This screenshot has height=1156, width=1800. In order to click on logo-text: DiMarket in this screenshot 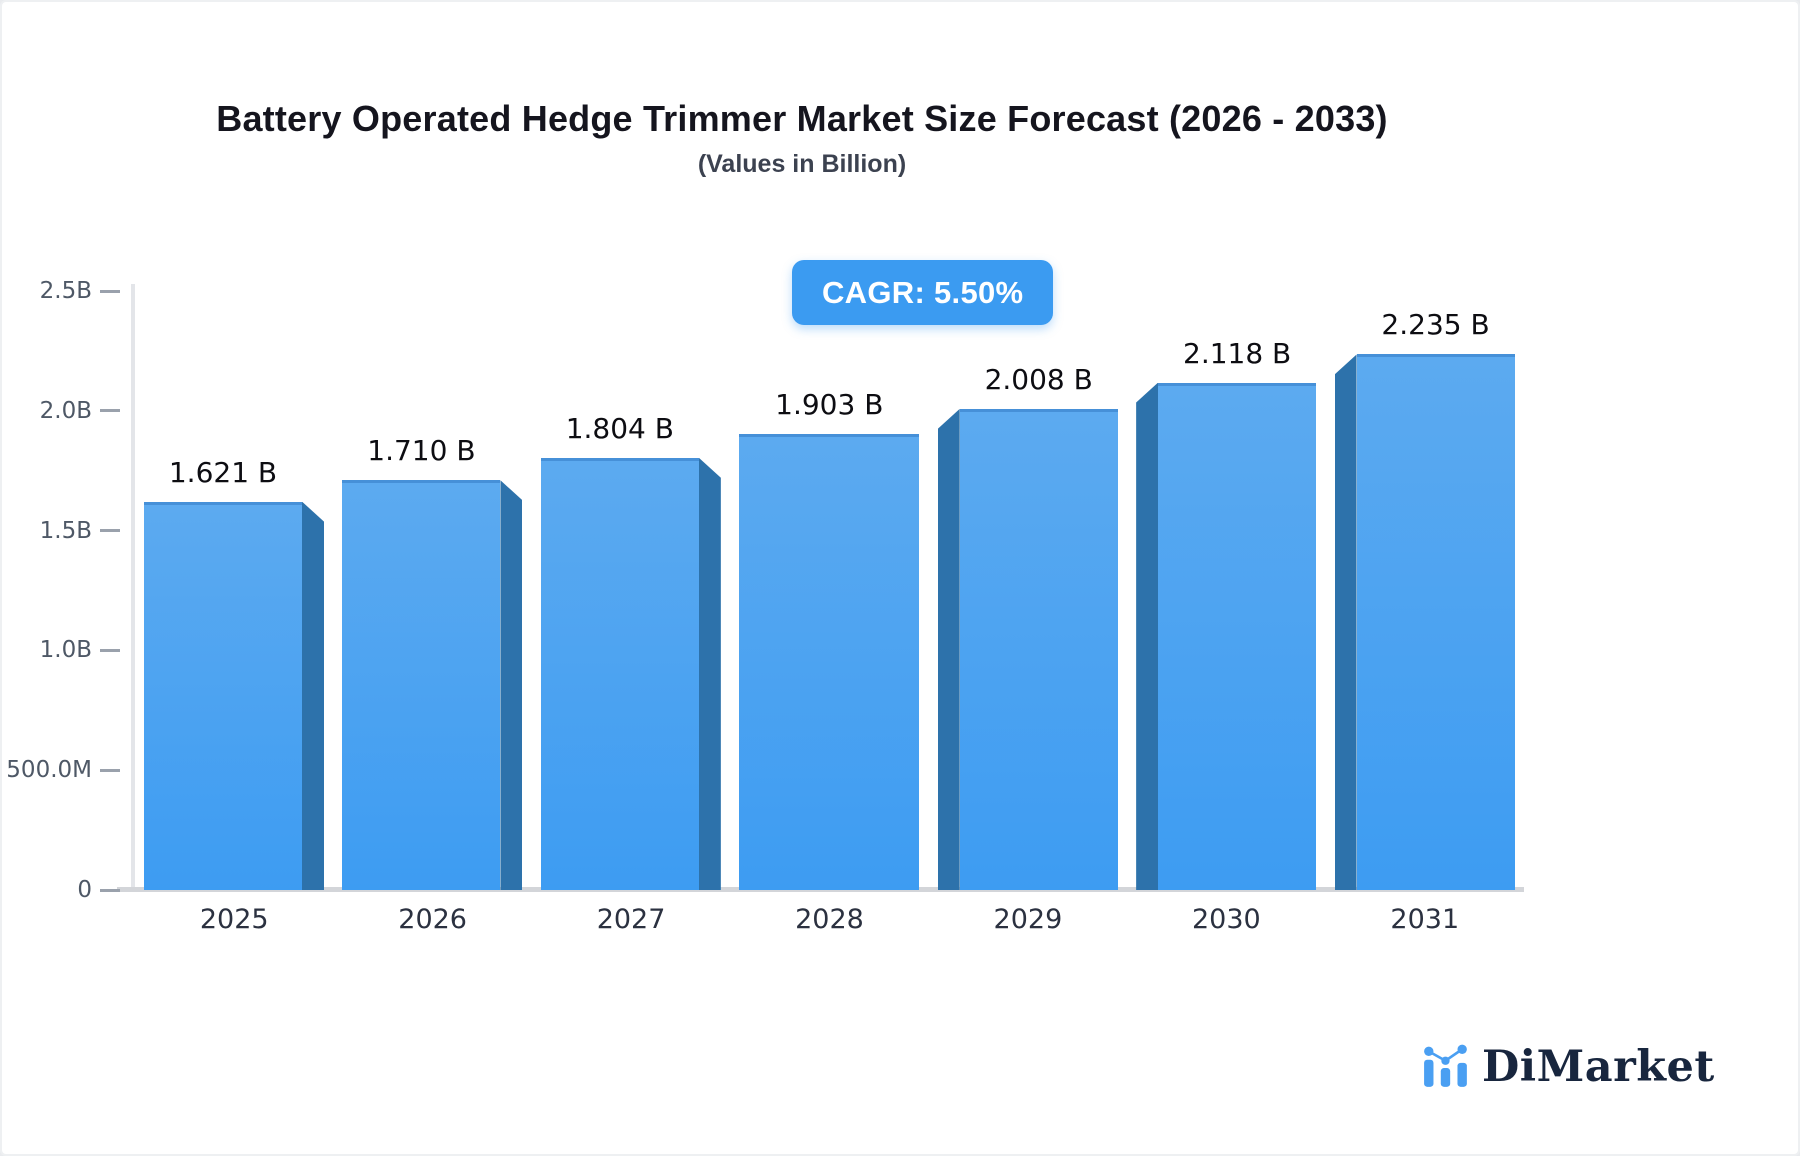, I will do `click(1598, 1067)`.